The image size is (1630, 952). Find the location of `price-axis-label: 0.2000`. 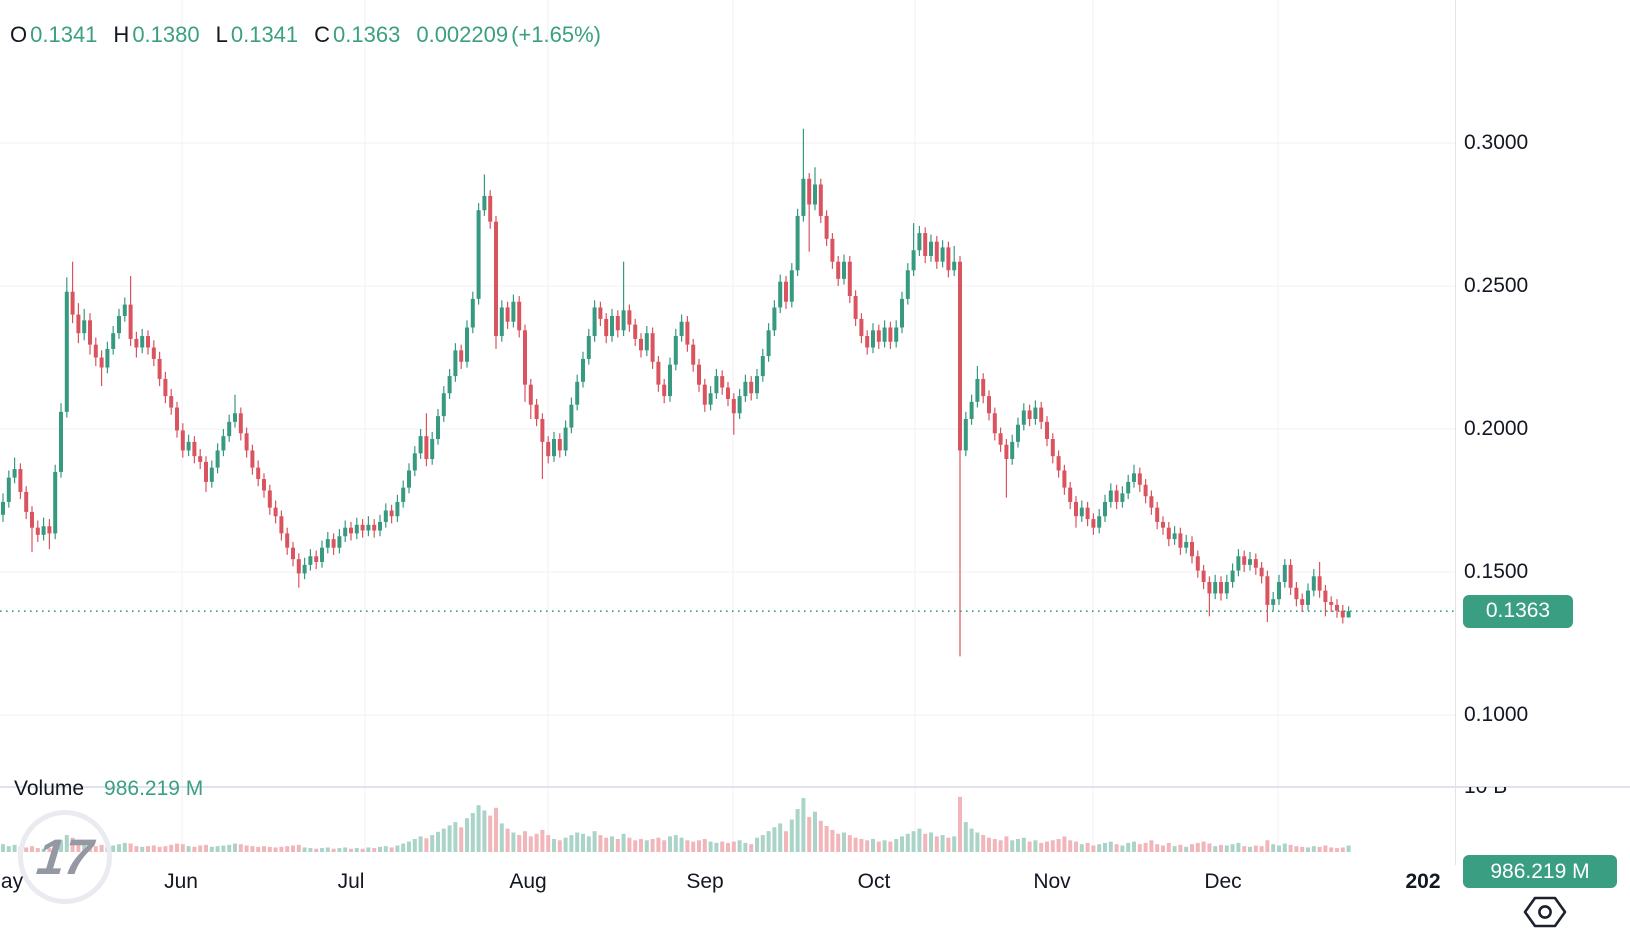

price-axis-label: 0.2000 is located at coordinates (1496, 428).